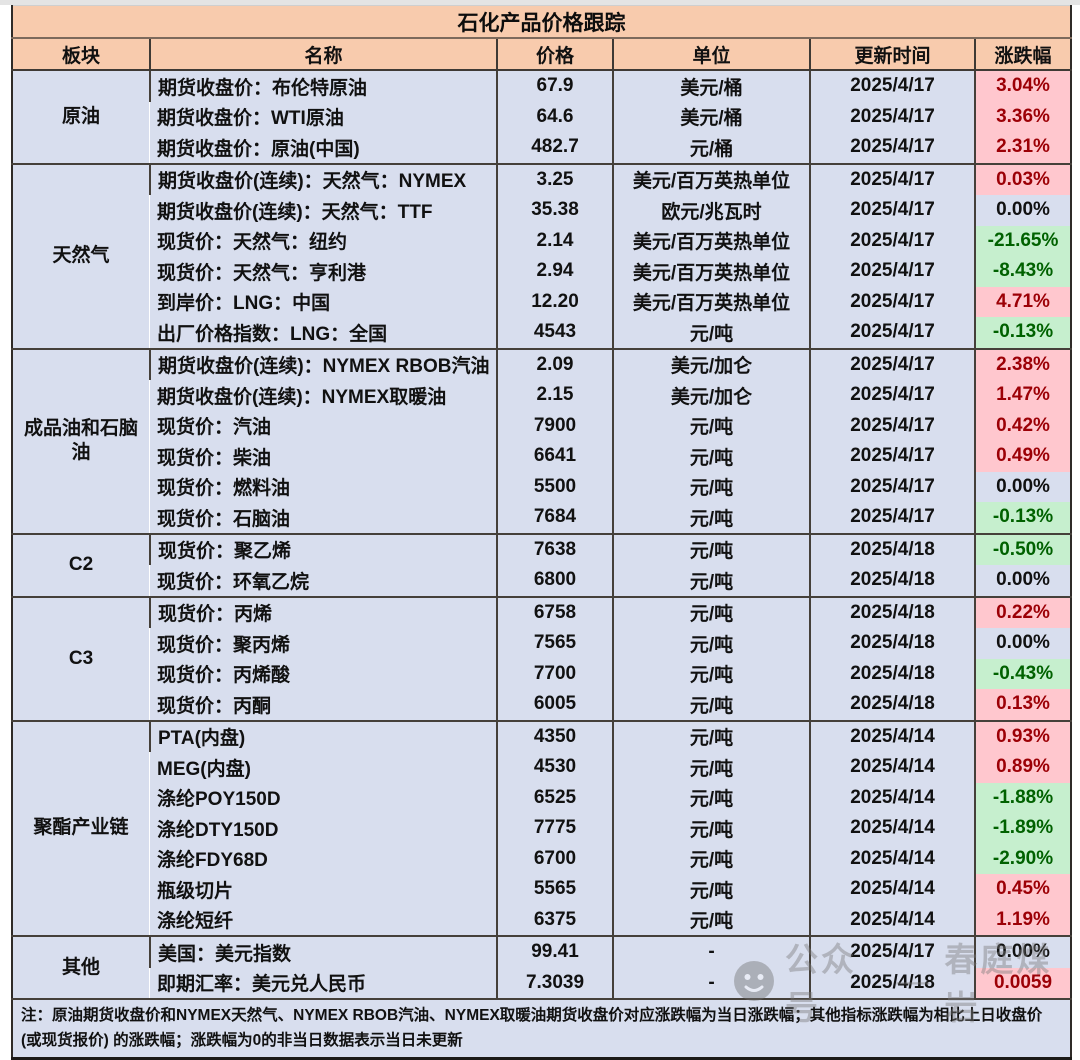 This screenshot has width=1080, height=1060. Describe the element at coordinates (1022, 301) in the screenshot. I see `change-cell: 4.71%` at that location.